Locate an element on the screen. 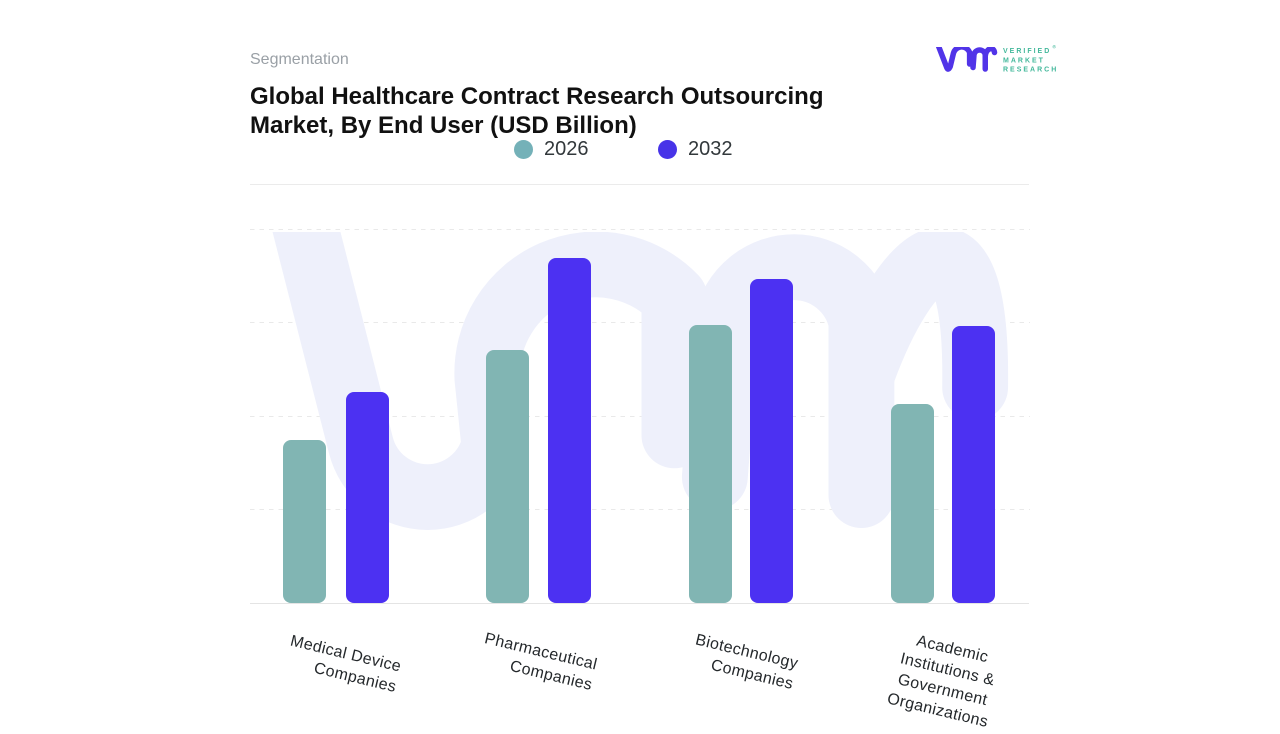 This screenshot has width=1280, height=734. svg-text: VERIFIED is located at coordinates (1027, 51).